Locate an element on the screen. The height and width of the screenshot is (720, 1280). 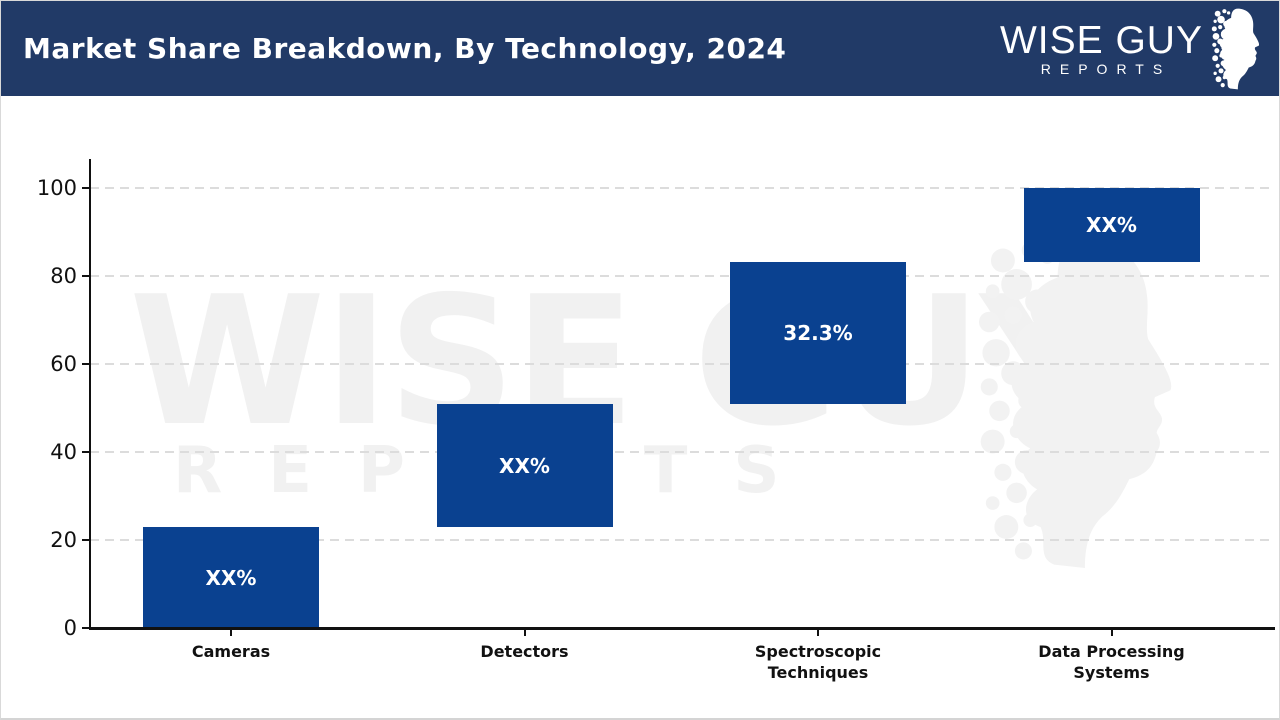
bar-value-label-data-processing: XX% is located at coordinates (1111, 225).